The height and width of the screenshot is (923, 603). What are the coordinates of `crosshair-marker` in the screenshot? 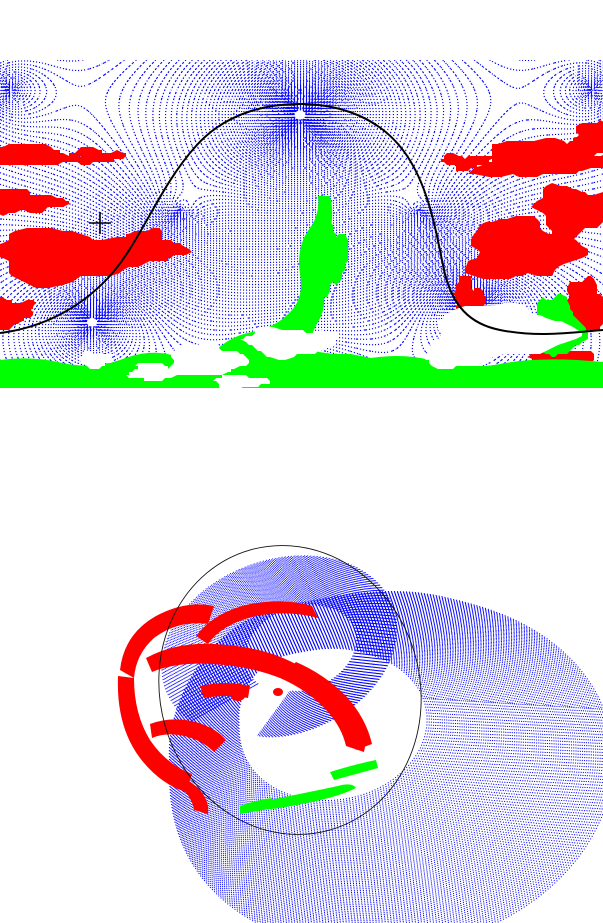 It's located at (100, 223).